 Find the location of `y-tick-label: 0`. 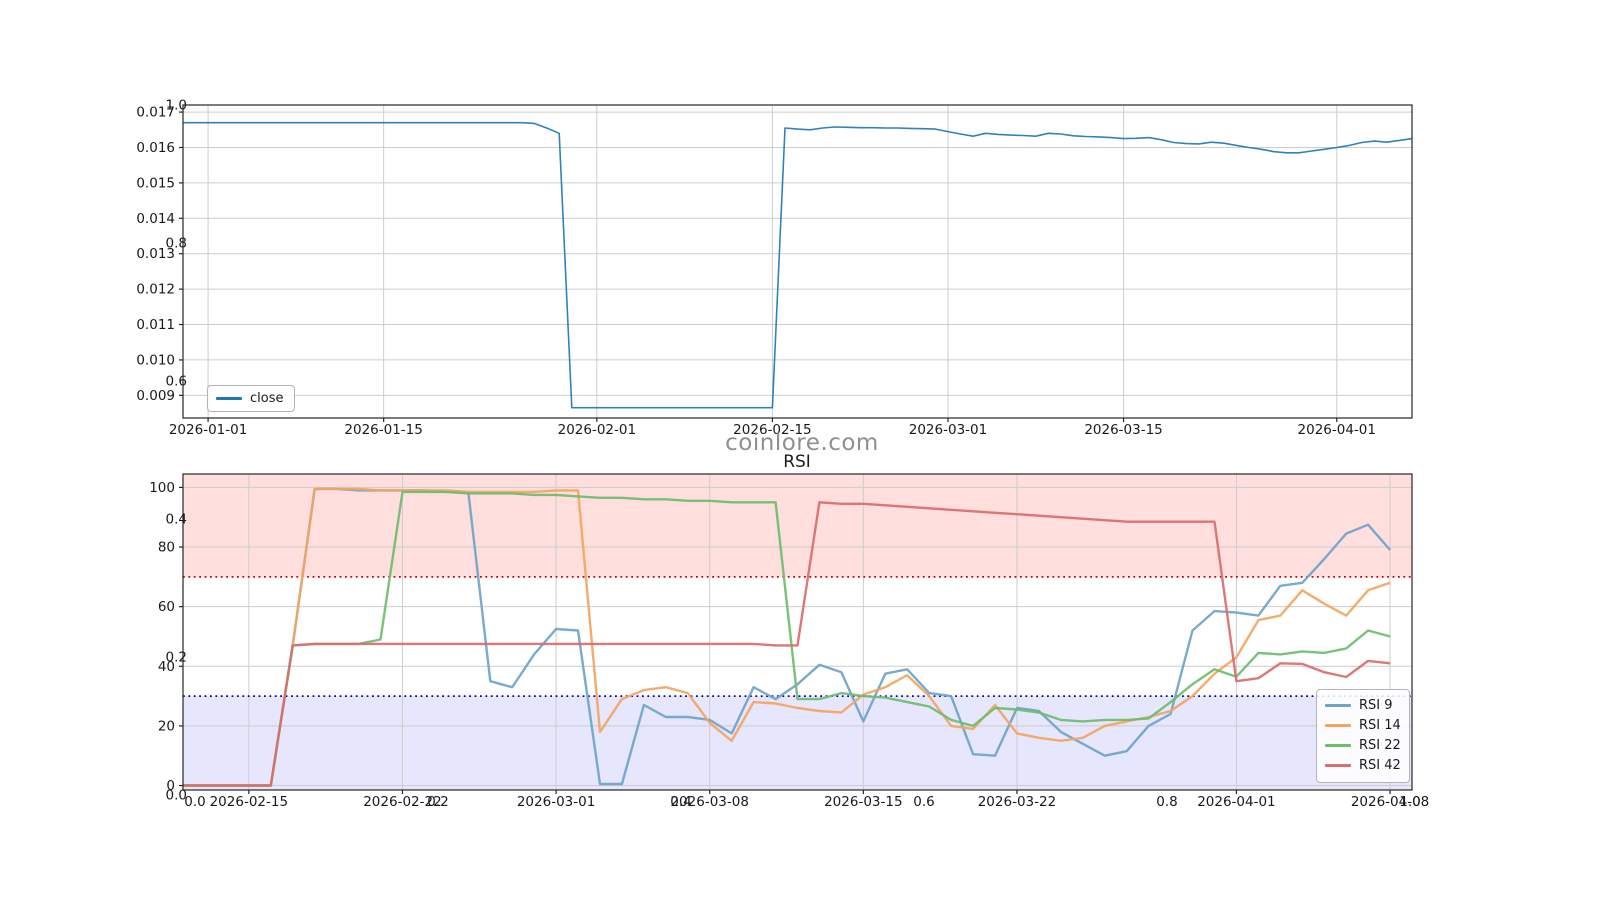

y-tick-label: 0 is located at coordinates (170, 786).